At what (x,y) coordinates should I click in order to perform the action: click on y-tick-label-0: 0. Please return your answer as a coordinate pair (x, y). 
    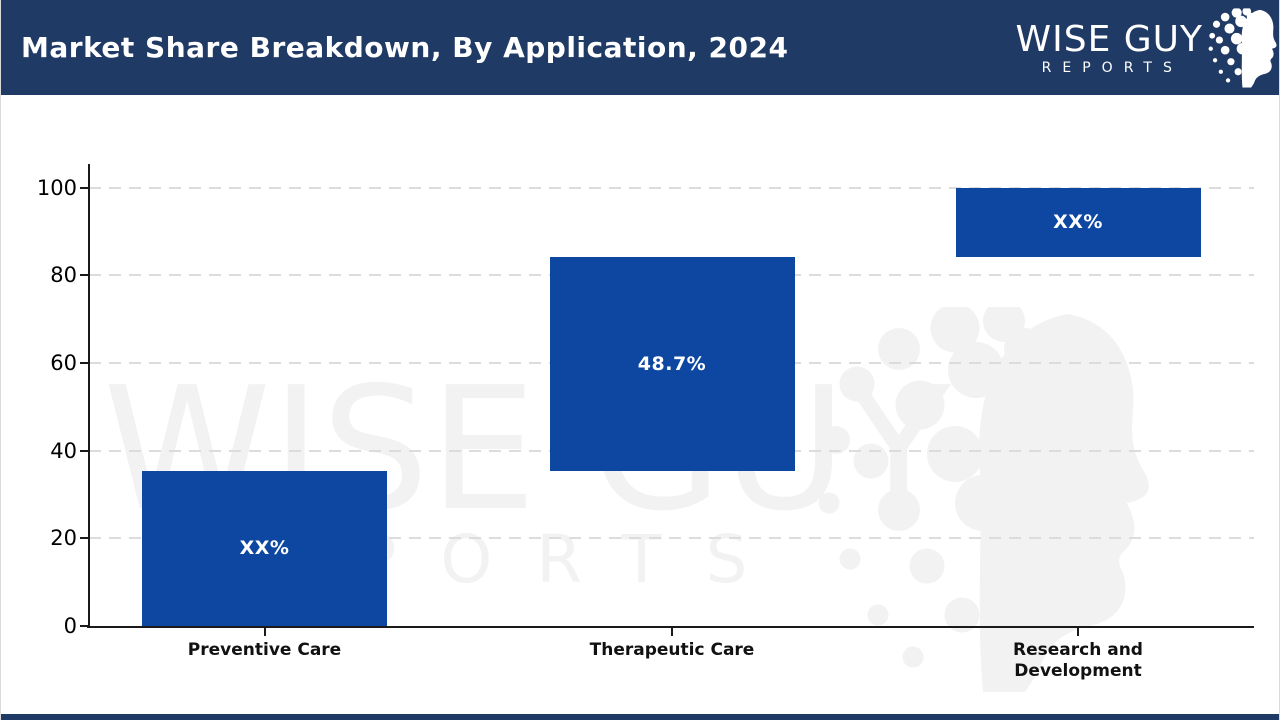
    Looking at the image, I should click on (70, 626).